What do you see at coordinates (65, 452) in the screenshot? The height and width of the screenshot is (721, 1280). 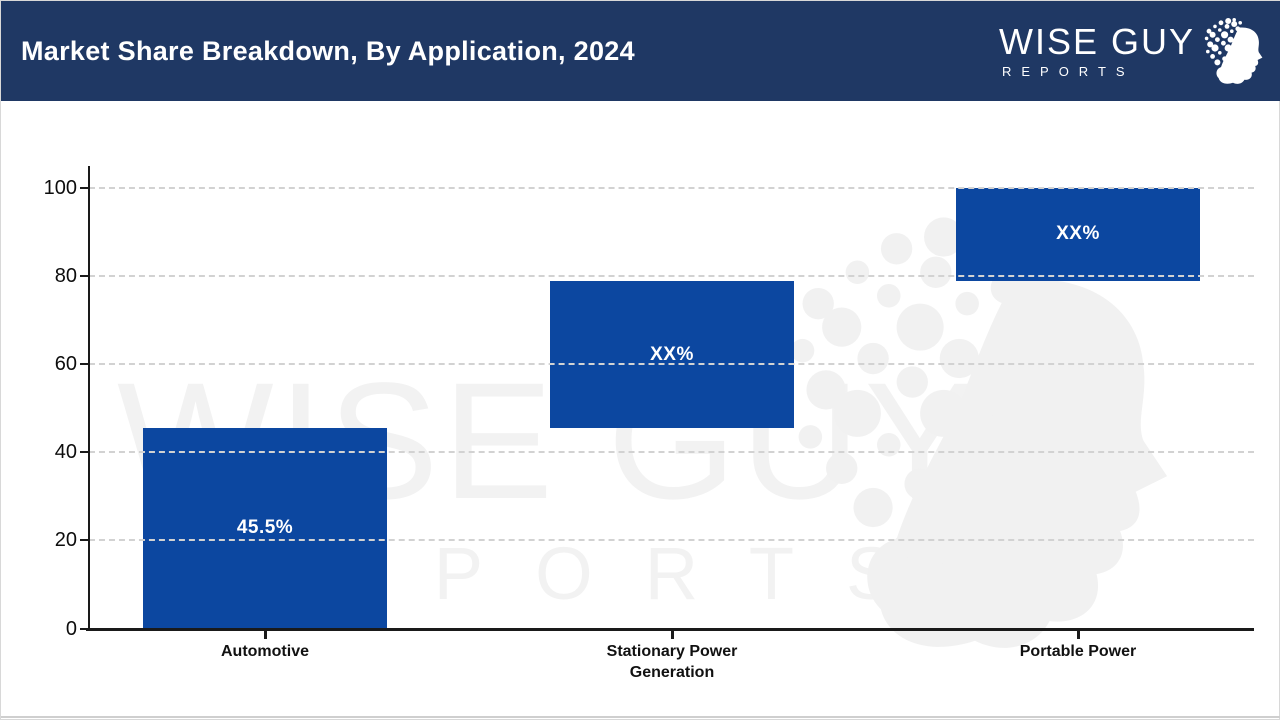 I see `y-tick-label: 40` at bounding box center [65, 452].